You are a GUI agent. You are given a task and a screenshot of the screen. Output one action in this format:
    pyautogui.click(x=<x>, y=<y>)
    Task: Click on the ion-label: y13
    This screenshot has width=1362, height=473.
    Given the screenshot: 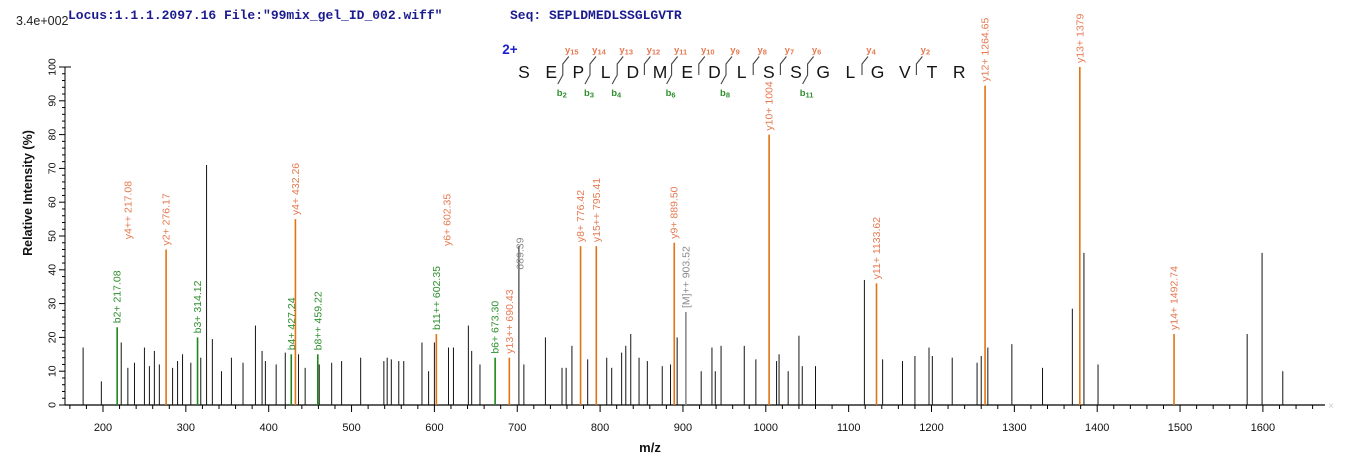 What is the action you would take?
    pyautogui.click(x=626, y=51)
    